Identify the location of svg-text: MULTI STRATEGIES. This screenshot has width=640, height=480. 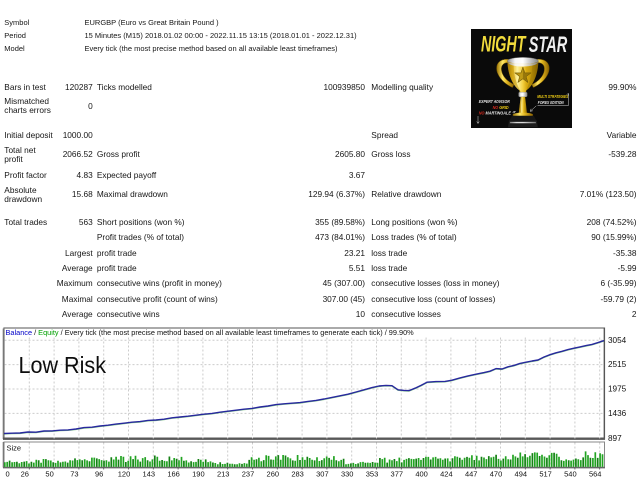
(553, 96).